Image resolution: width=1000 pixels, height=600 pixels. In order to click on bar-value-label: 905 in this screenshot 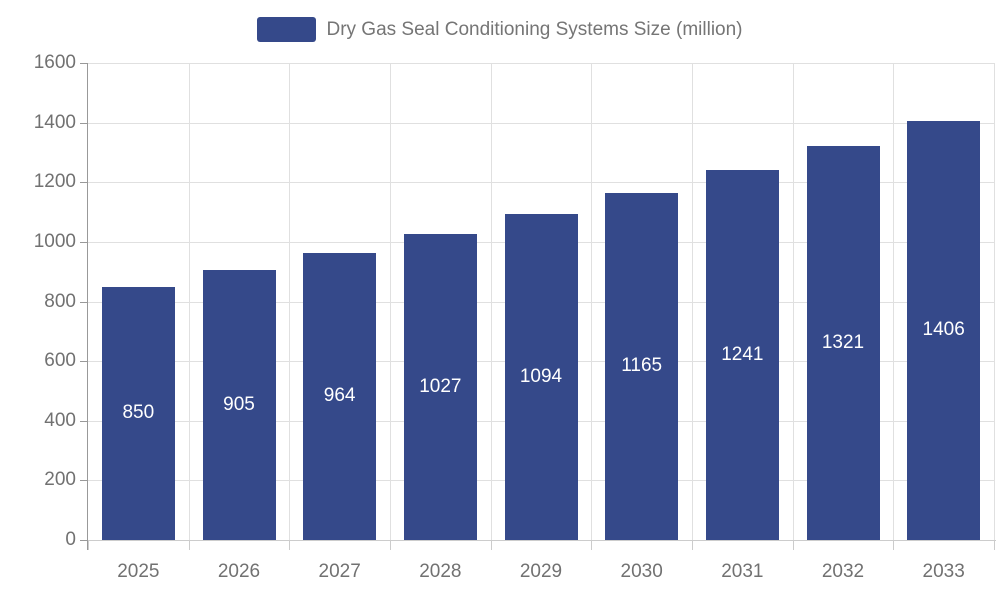, I will do `click(239, 405)`.